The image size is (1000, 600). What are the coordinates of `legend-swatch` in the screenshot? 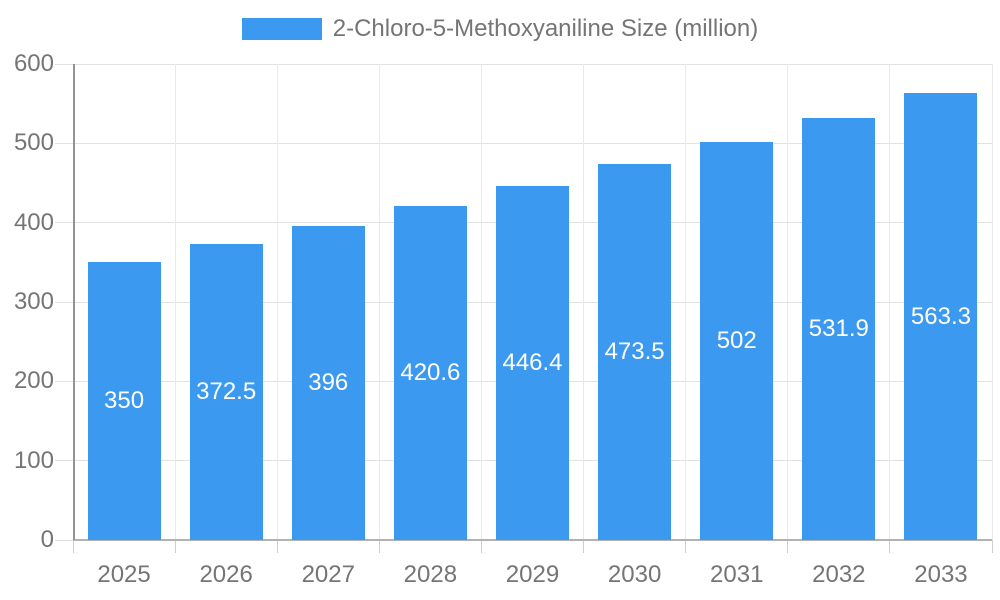 It's located at (281, 29).